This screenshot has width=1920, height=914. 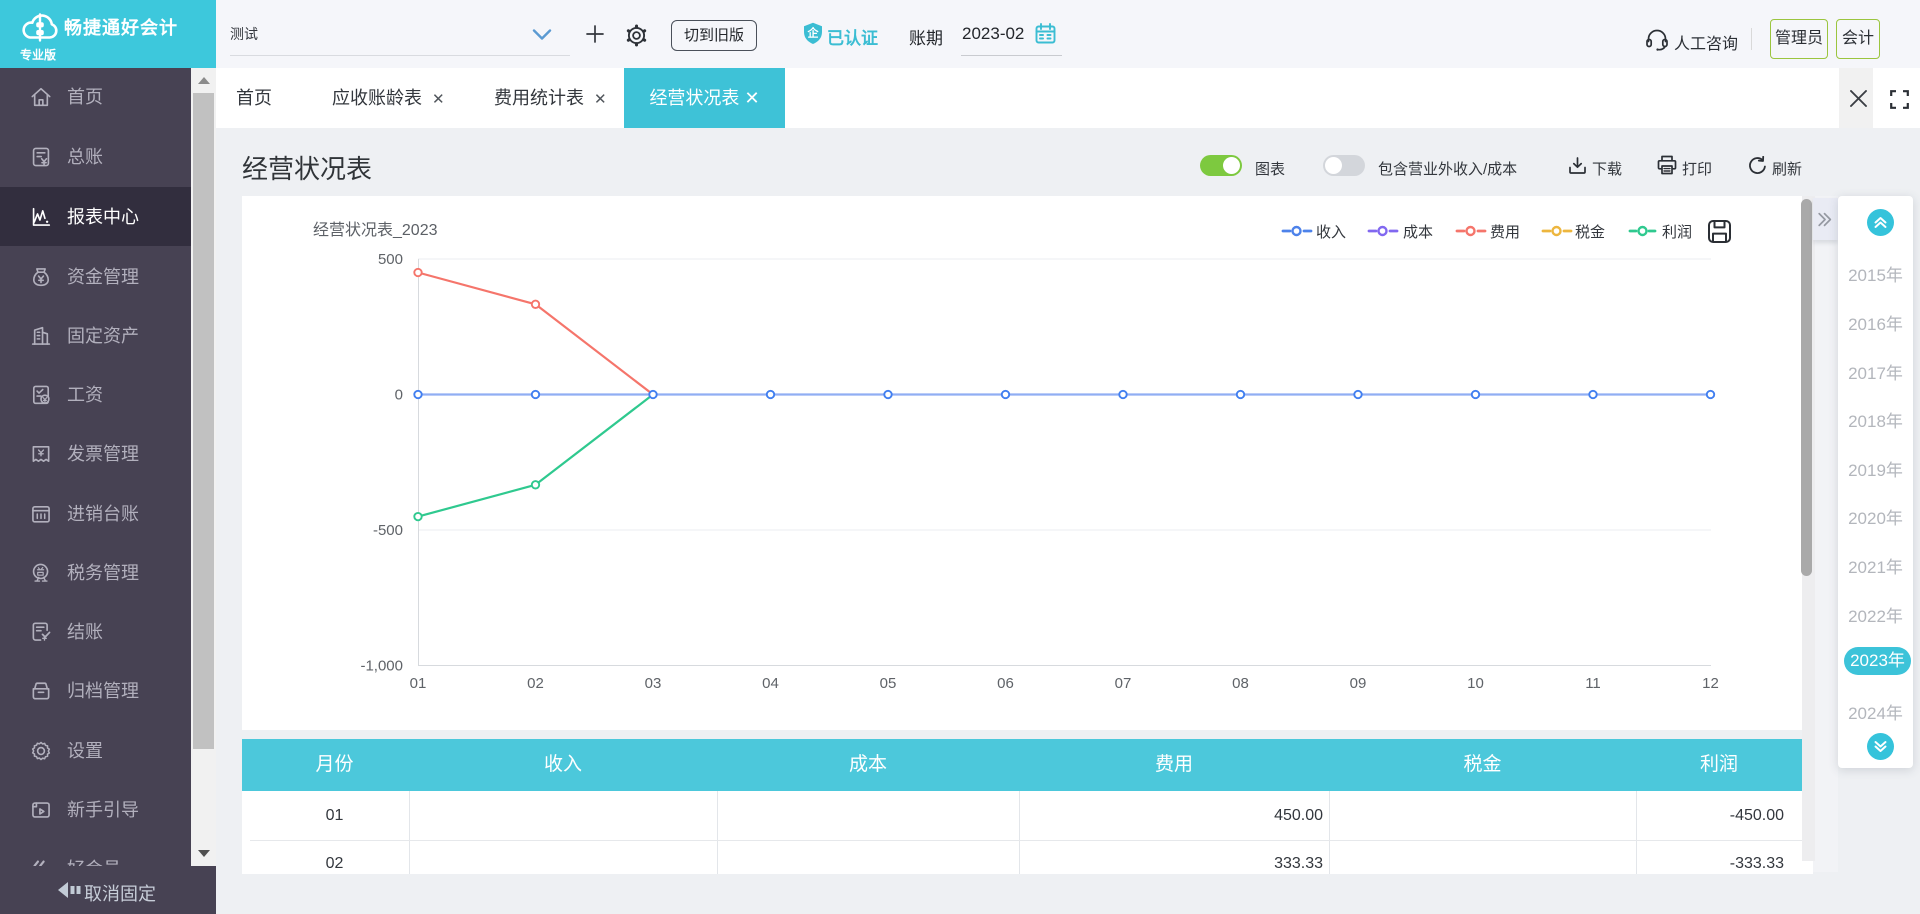 I want to click on svg-text: 05, so click(x=888, y=683).